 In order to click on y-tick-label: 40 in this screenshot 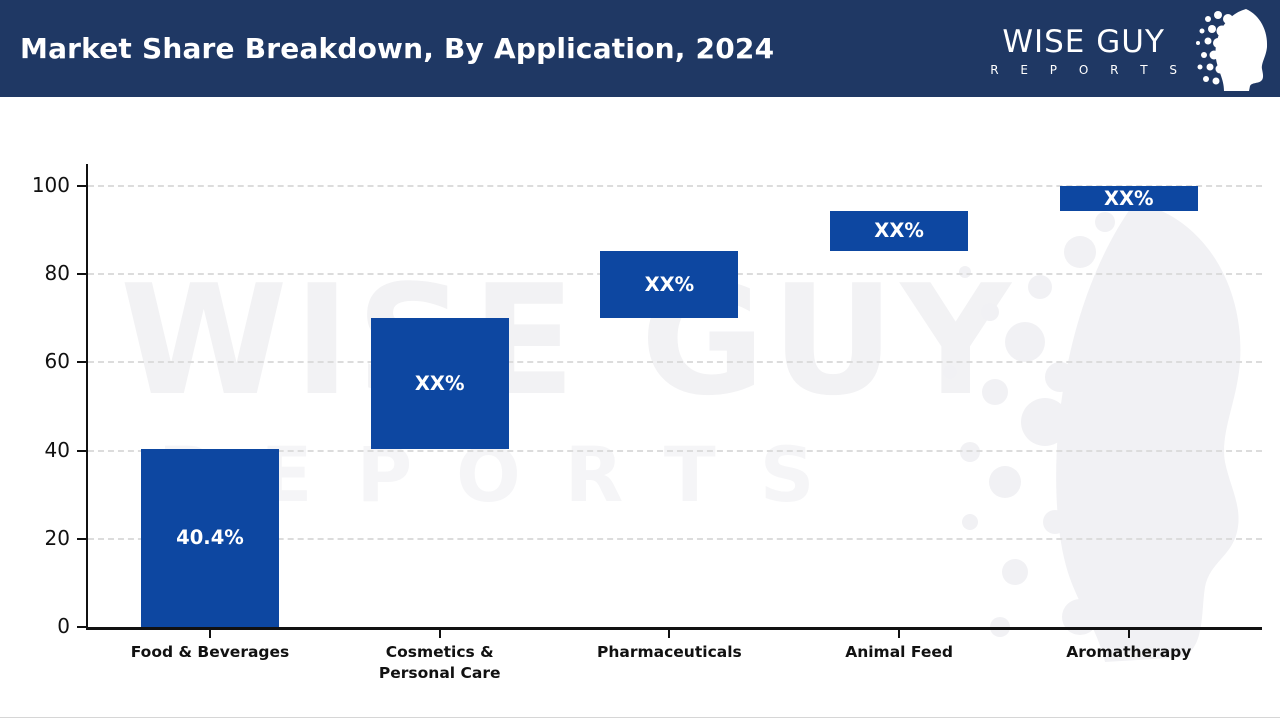, I will do `click(57, 449)`.